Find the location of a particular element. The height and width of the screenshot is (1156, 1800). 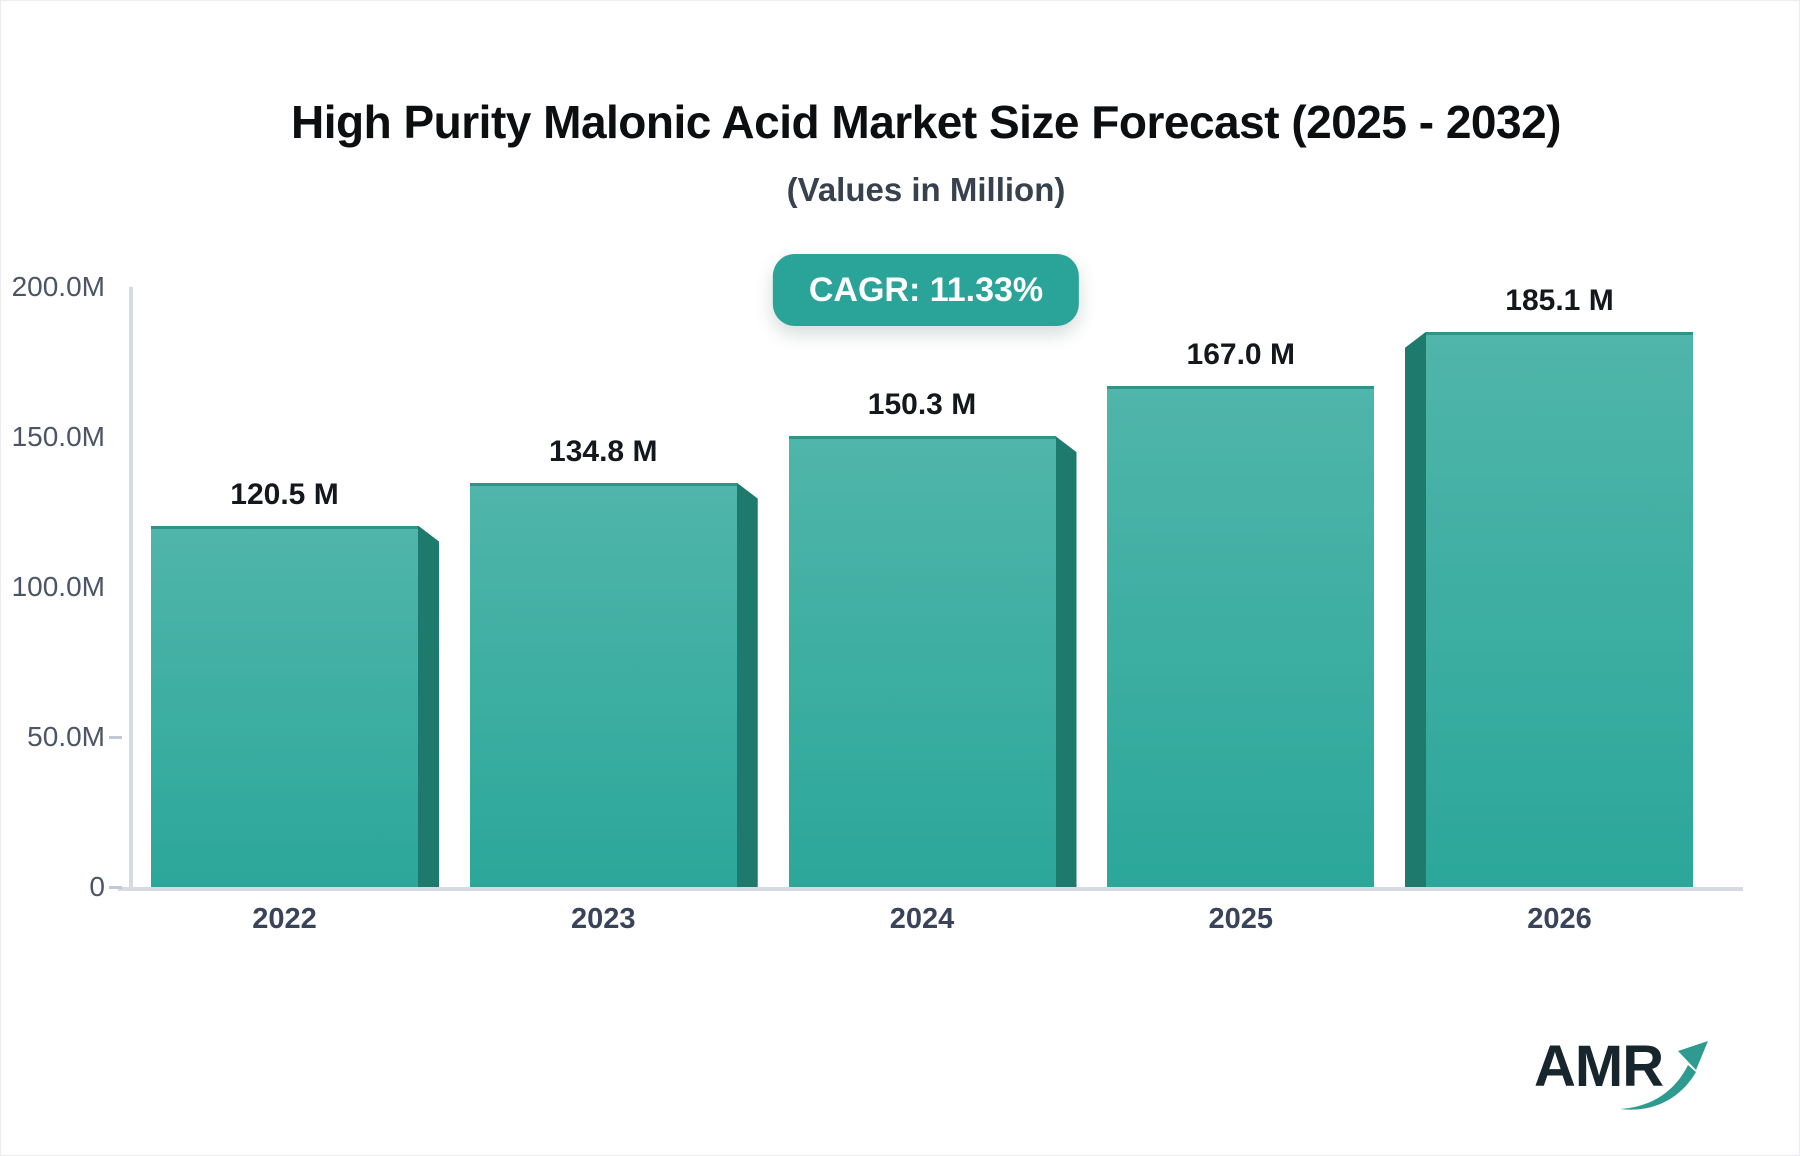

y-axis-tick-label: 150.0M is located at coordinates (58, 436).